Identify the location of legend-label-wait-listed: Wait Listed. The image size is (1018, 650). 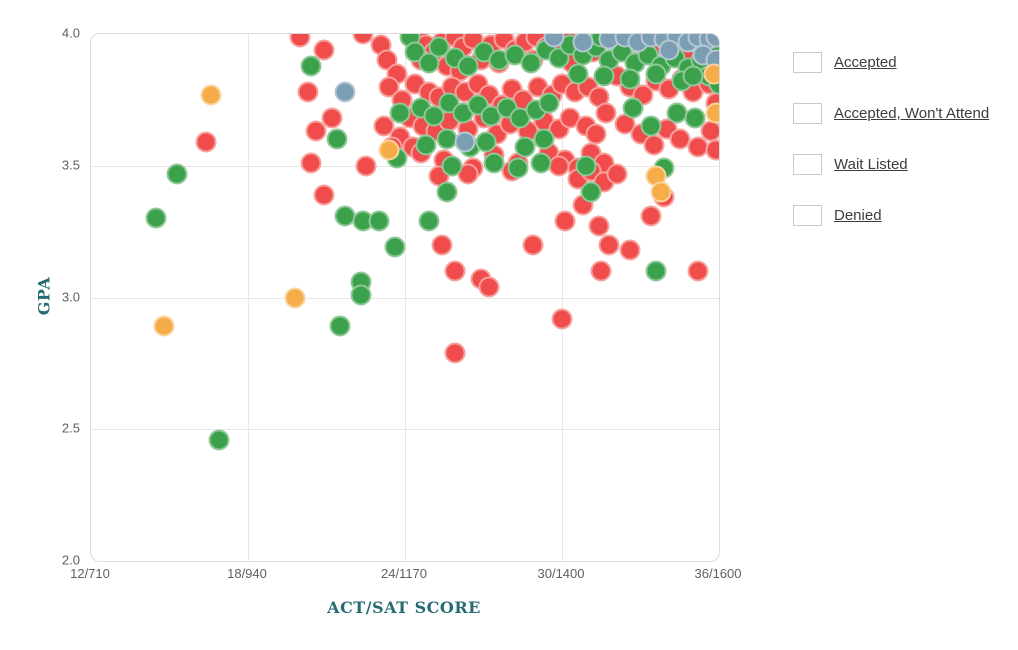
(871, 164).